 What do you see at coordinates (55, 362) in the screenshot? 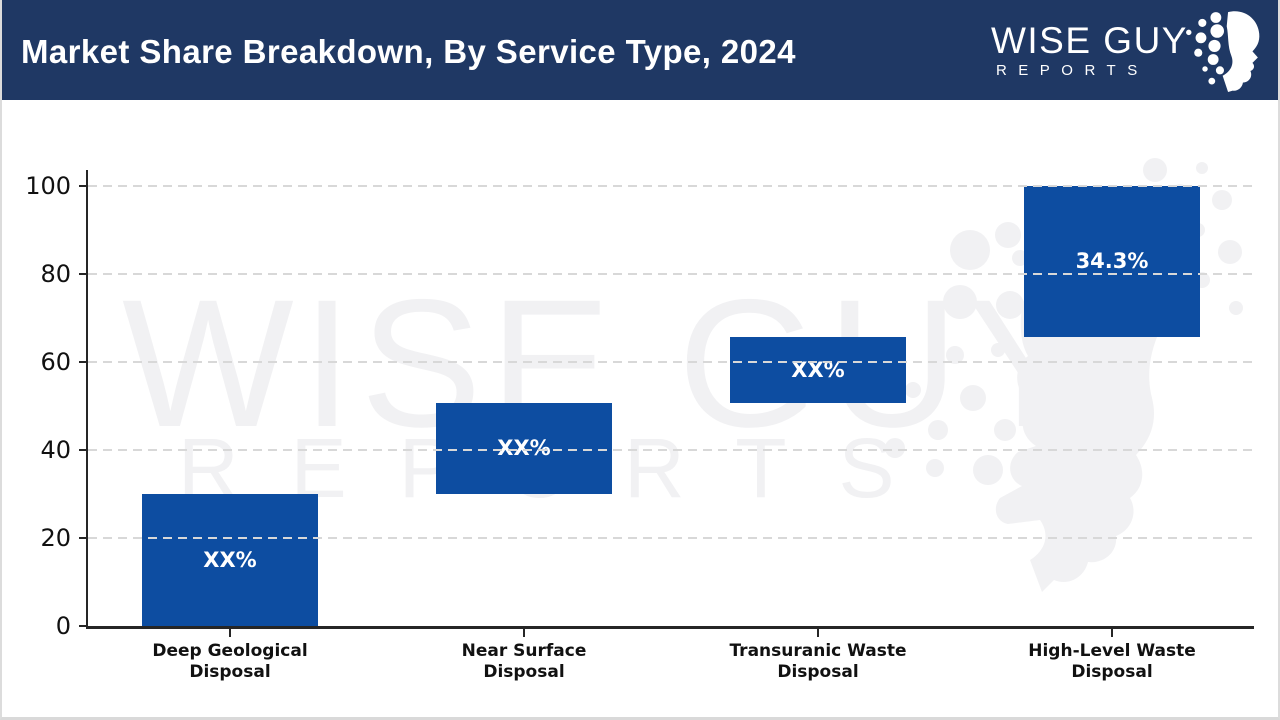
I see `y-tick-label-60: 60` at bounding box center [55, 362].